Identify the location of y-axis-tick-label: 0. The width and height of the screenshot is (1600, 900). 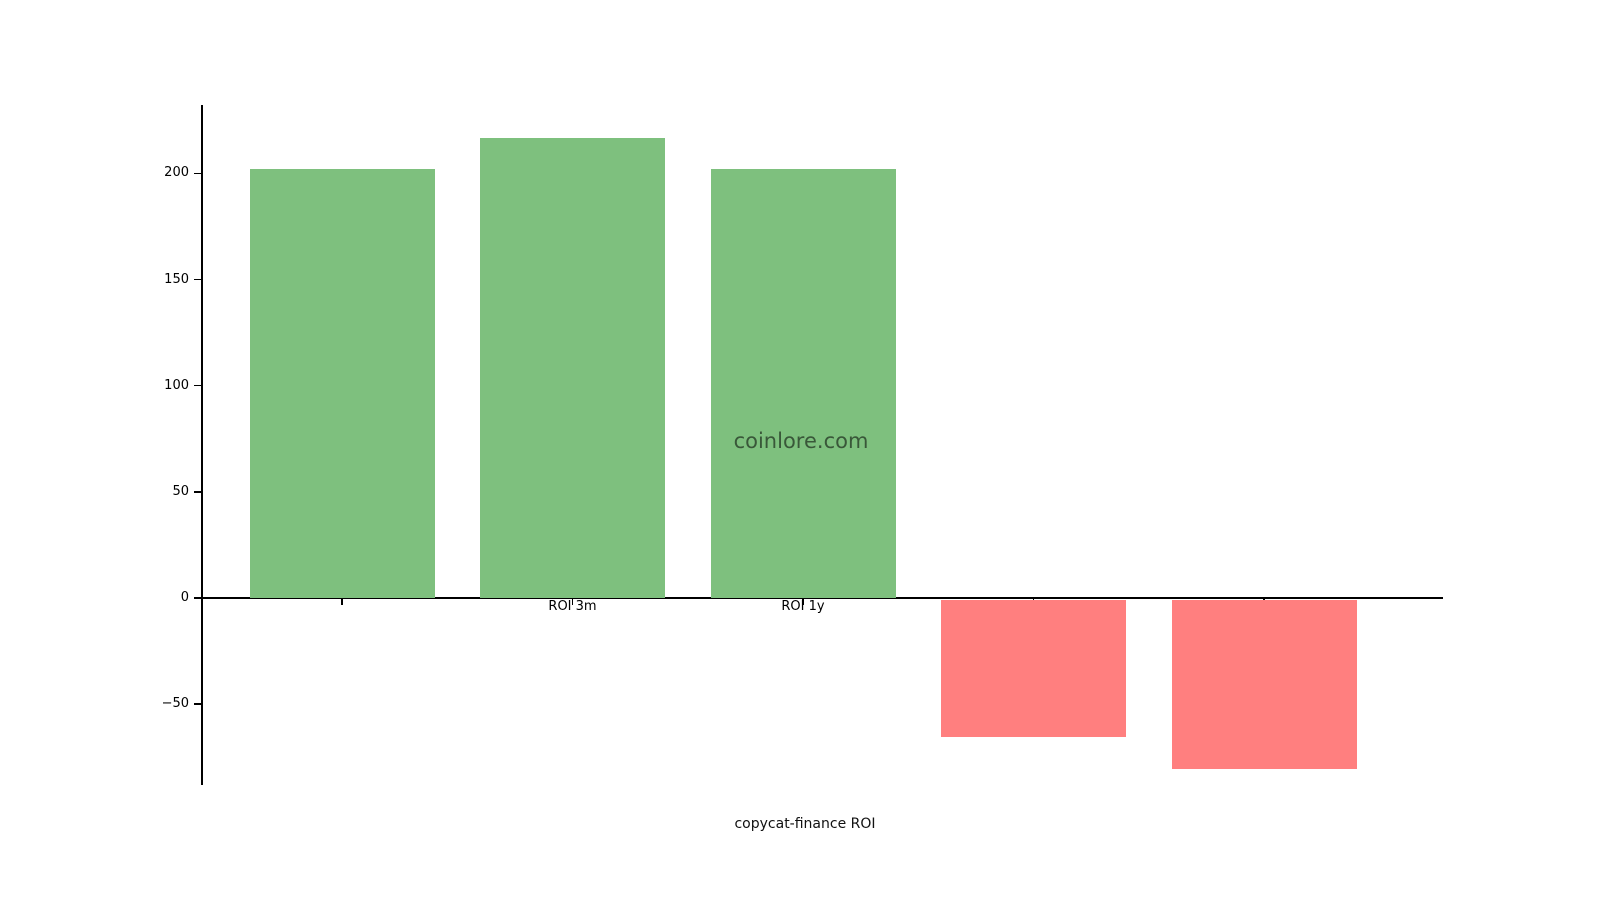
(184, 597).